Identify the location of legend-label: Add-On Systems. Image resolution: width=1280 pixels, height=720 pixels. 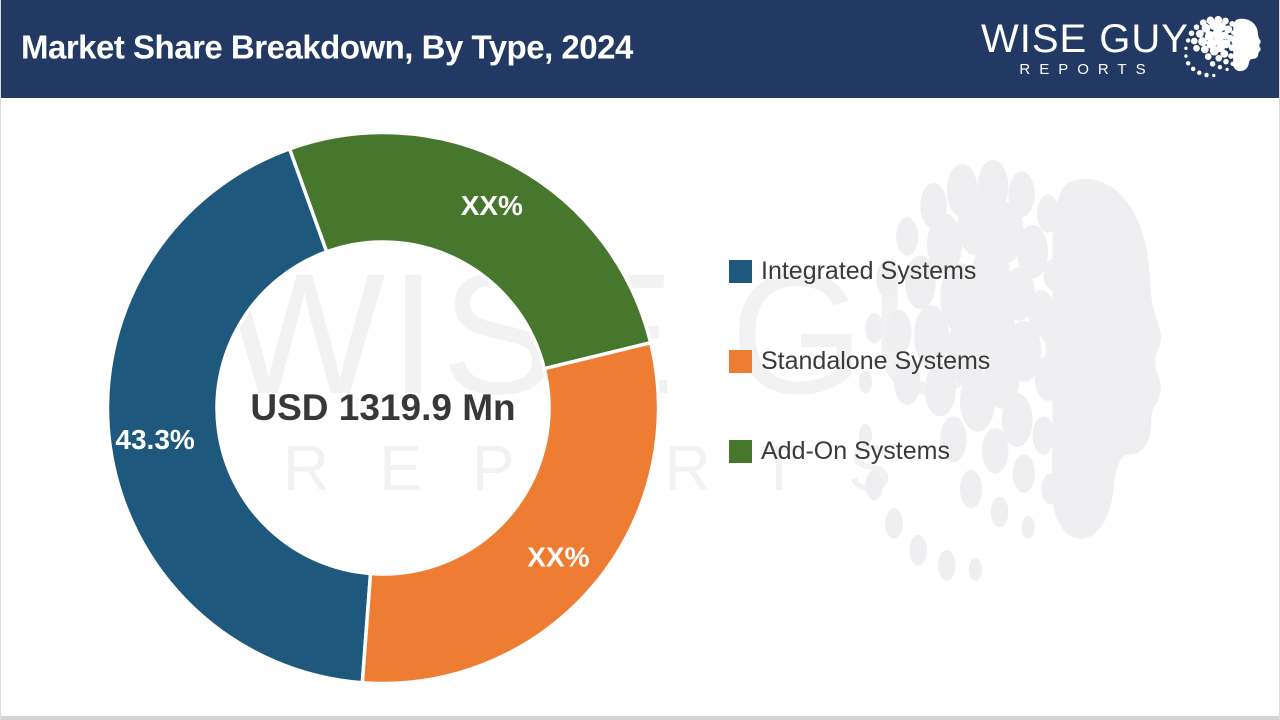
(855, 450).